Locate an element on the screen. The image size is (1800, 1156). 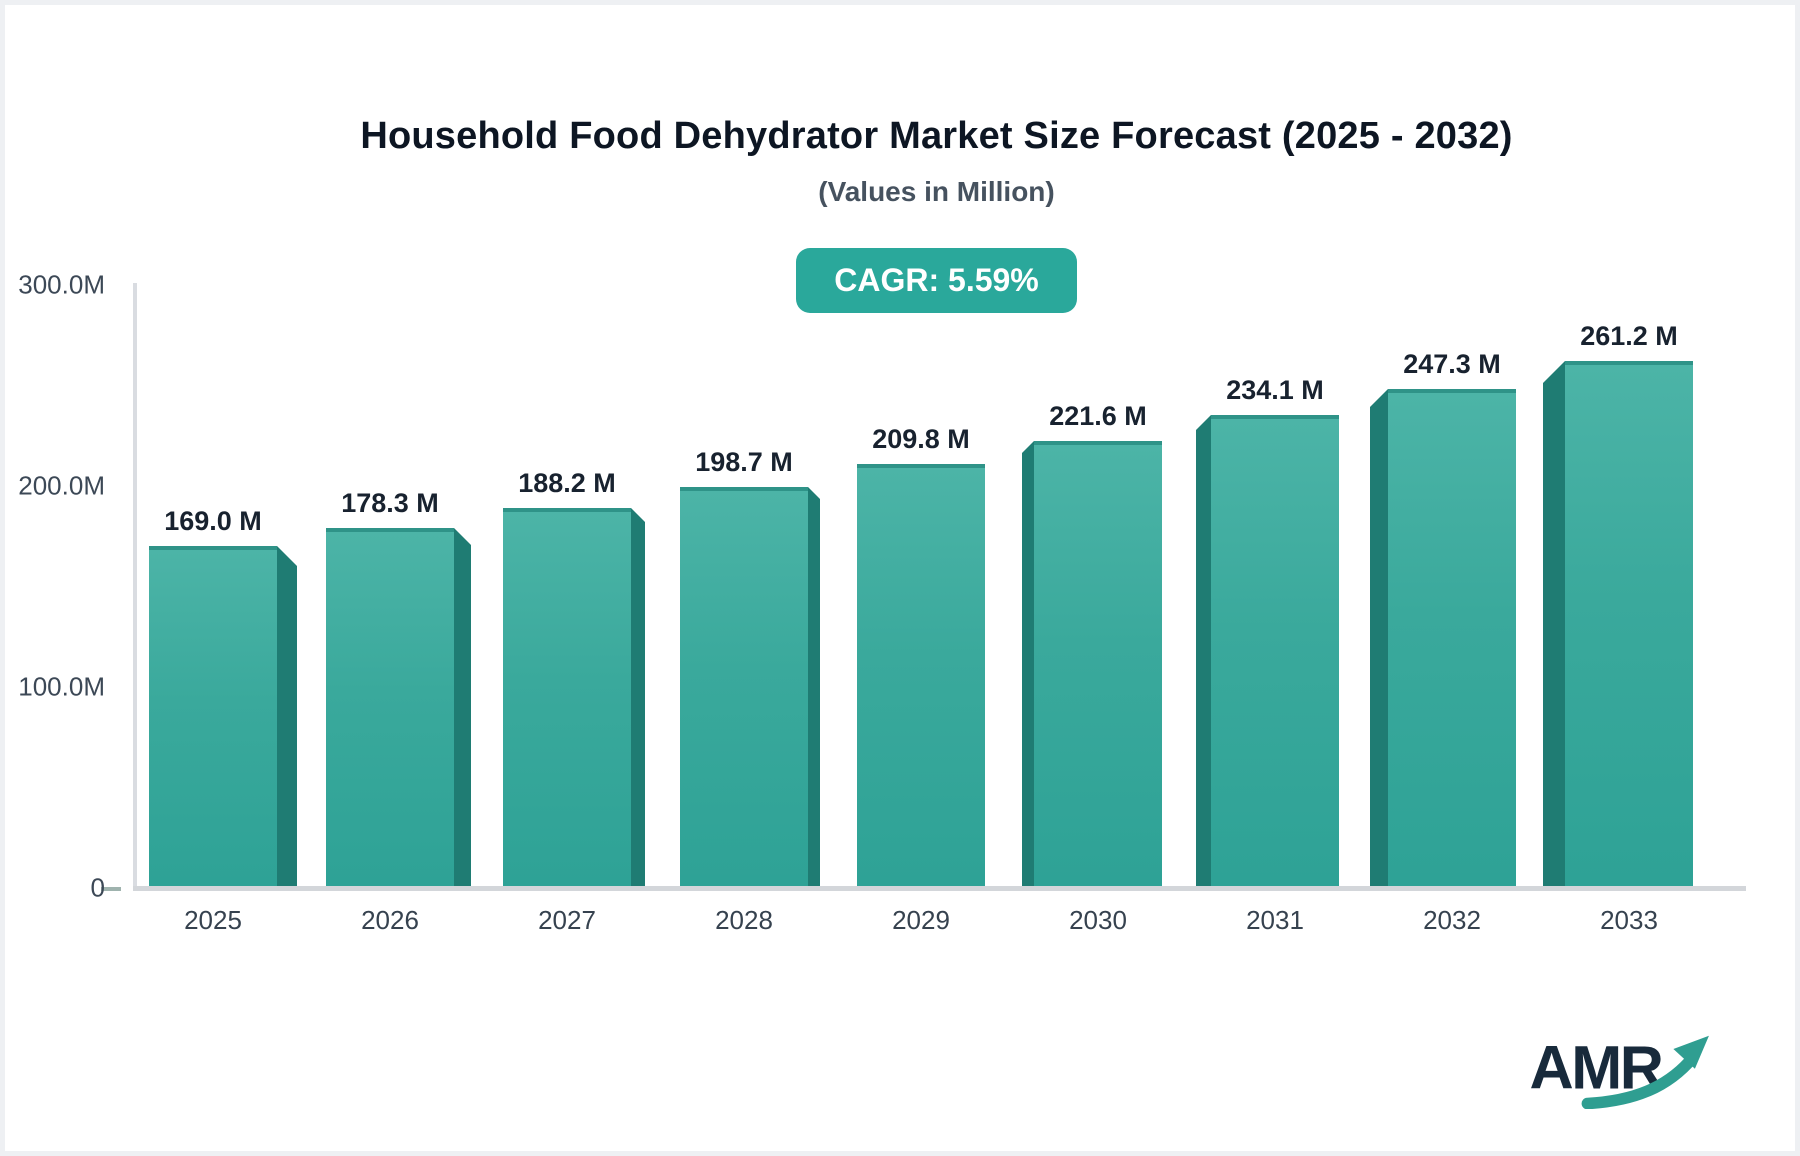
bar-2033 is located at coordinates (1629, 623).